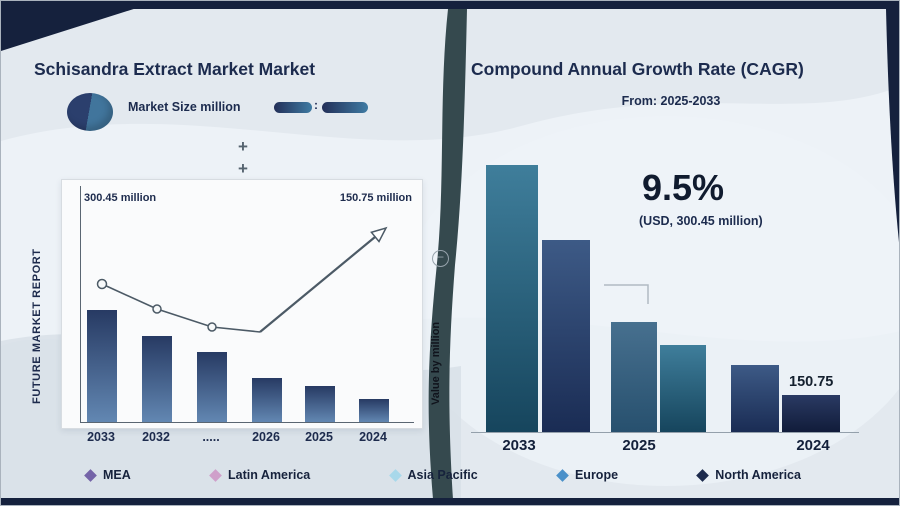  Describe the element at coordinates (665, 432) in the screenshot. I see `right-x-axis` at that location.